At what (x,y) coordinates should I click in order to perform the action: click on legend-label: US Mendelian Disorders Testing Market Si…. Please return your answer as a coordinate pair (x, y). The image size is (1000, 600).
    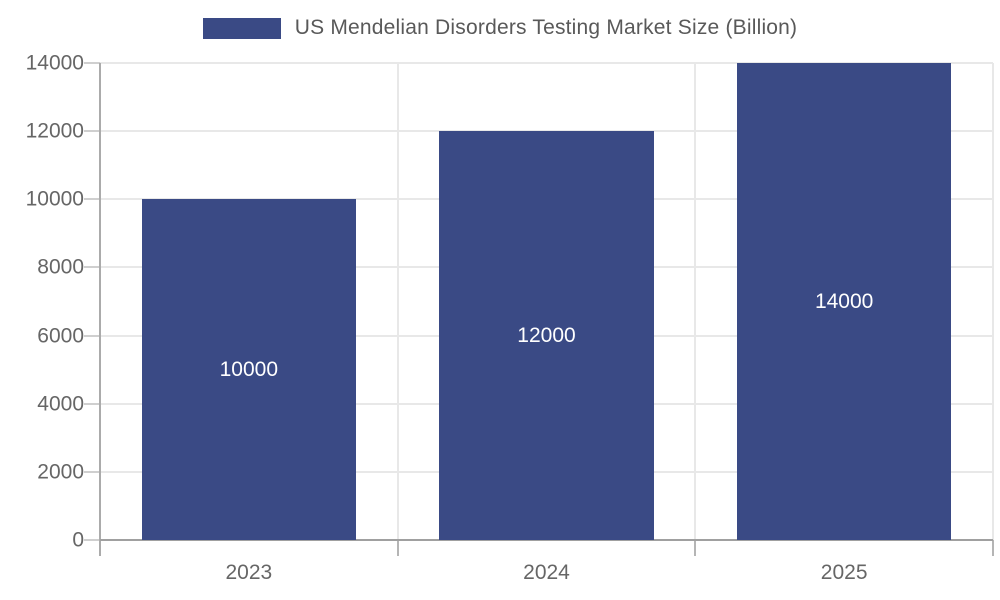
    Looking at the image, I should click on (546, 27).